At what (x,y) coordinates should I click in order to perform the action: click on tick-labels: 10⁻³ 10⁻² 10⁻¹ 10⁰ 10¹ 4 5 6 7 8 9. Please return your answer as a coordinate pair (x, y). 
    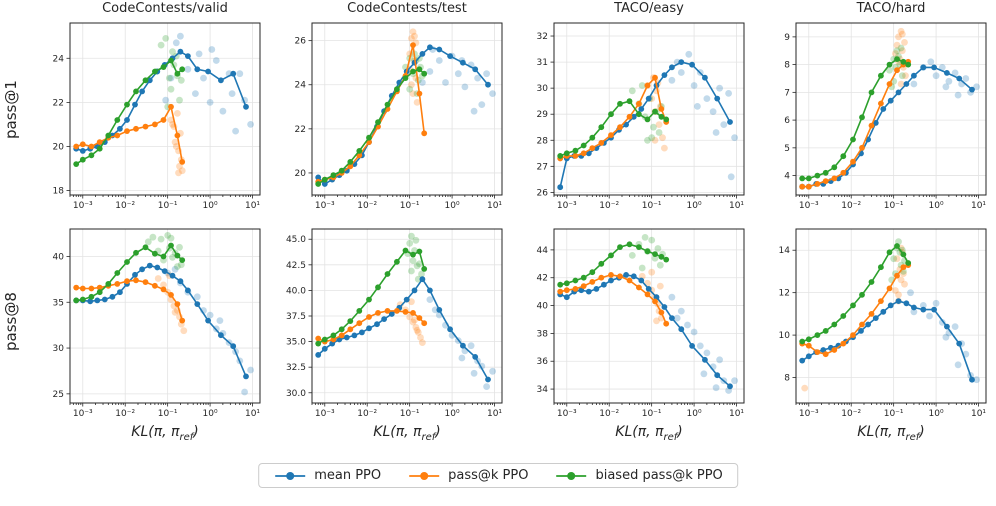
    Looking at the image, I should click on (885, 122).